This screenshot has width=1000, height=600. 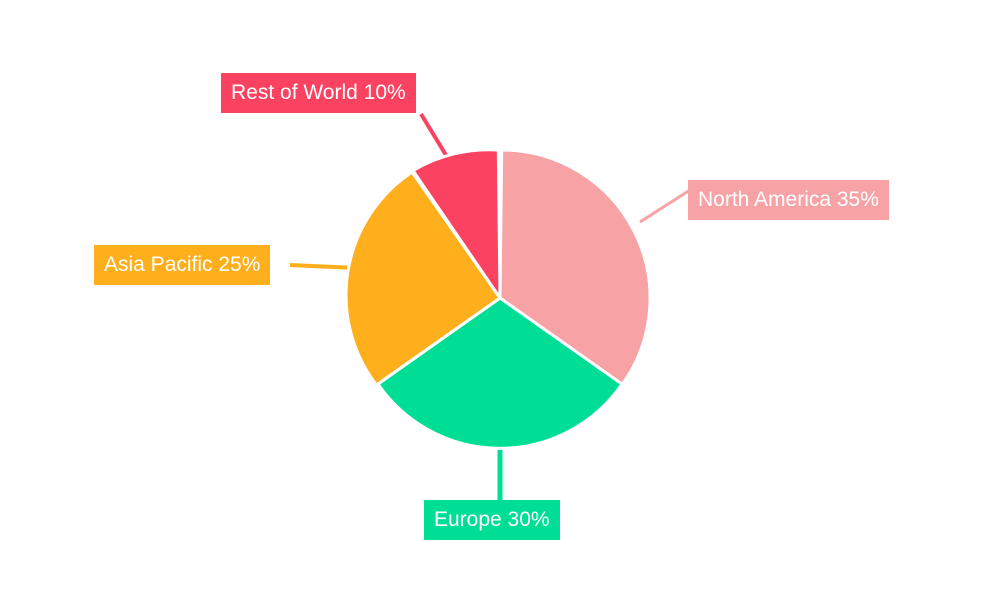 What do you see at coordinates (575, 268) in the screenshot?
I see `pie-slice-north-america` at bounding box center [575, 268].